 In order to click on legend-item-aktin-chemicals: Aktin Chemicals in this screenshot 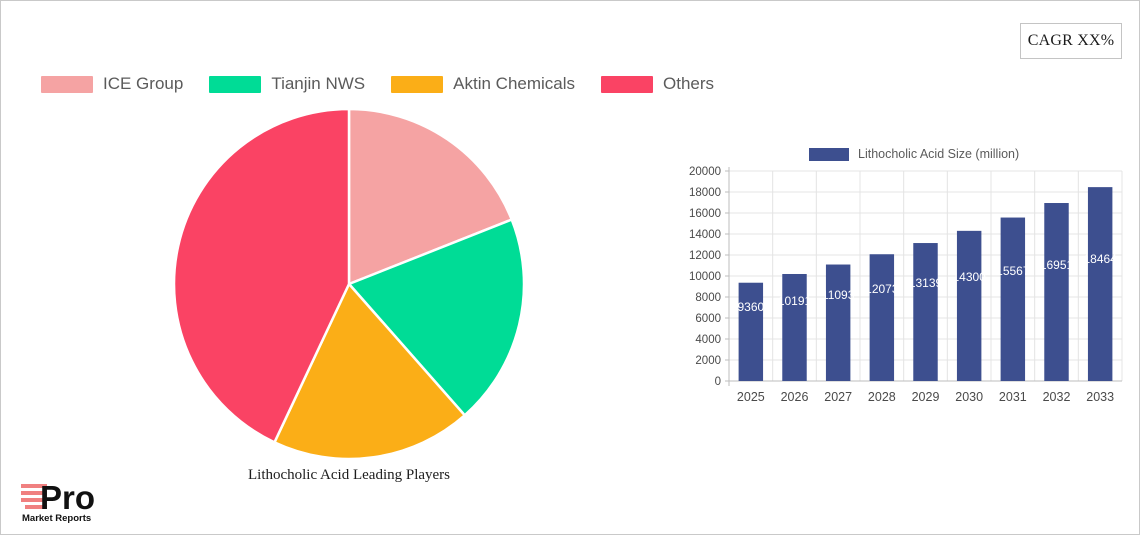, I will do `click(483, 84)`.